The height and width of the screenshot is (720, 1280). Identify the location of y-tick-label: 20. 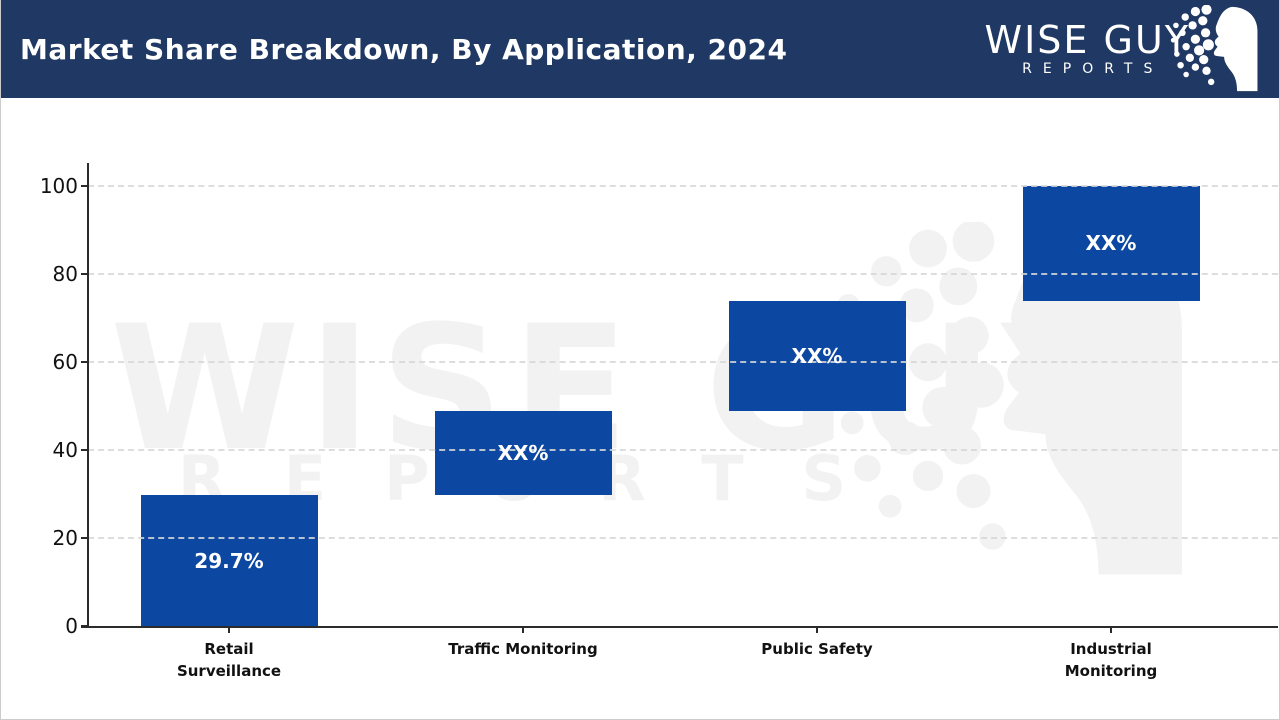
(65, 538).